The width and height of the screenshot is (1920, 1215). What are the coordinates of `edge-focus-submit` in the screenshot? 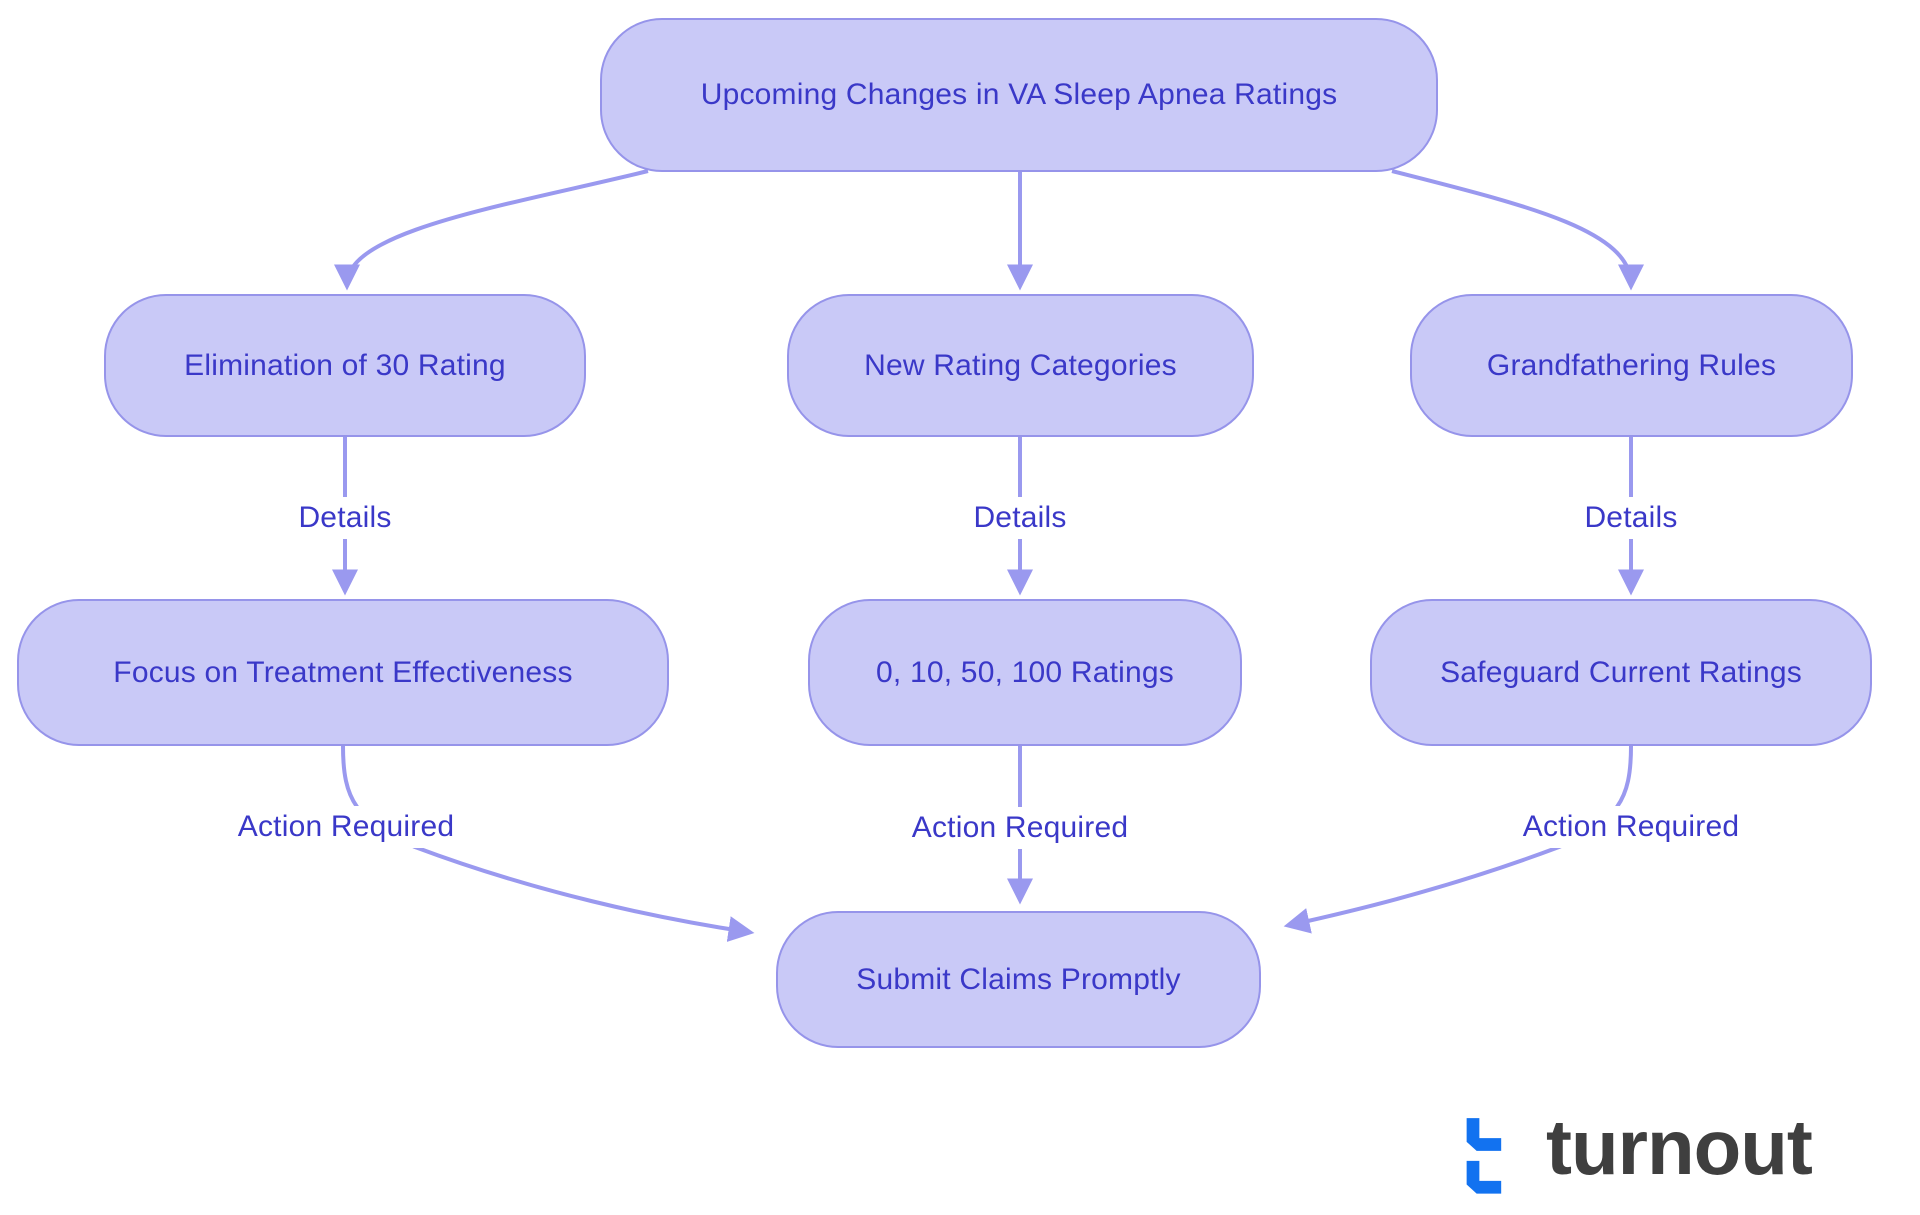 It's located at (548, 843).